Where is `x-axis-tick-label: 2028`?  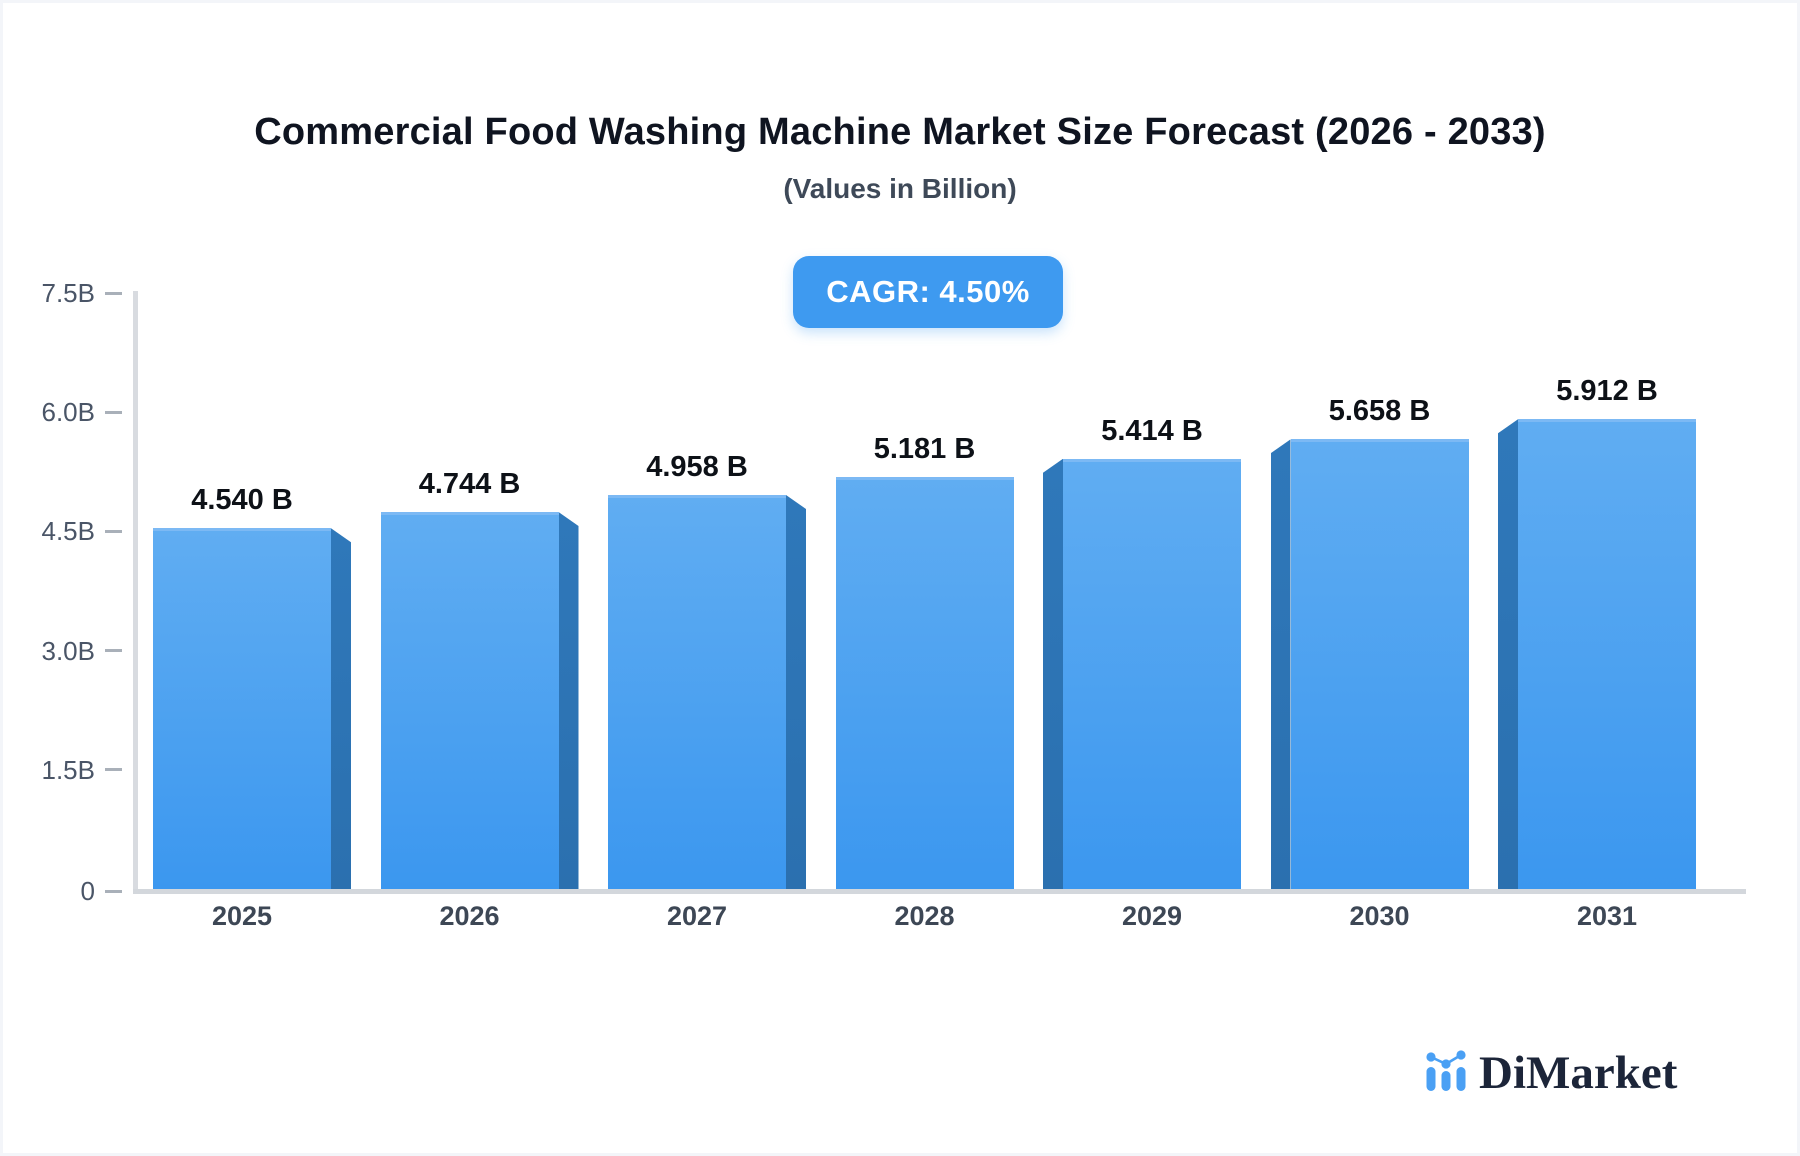
x-axis-tick-label: 2028 is located at coordinates (924, 916).